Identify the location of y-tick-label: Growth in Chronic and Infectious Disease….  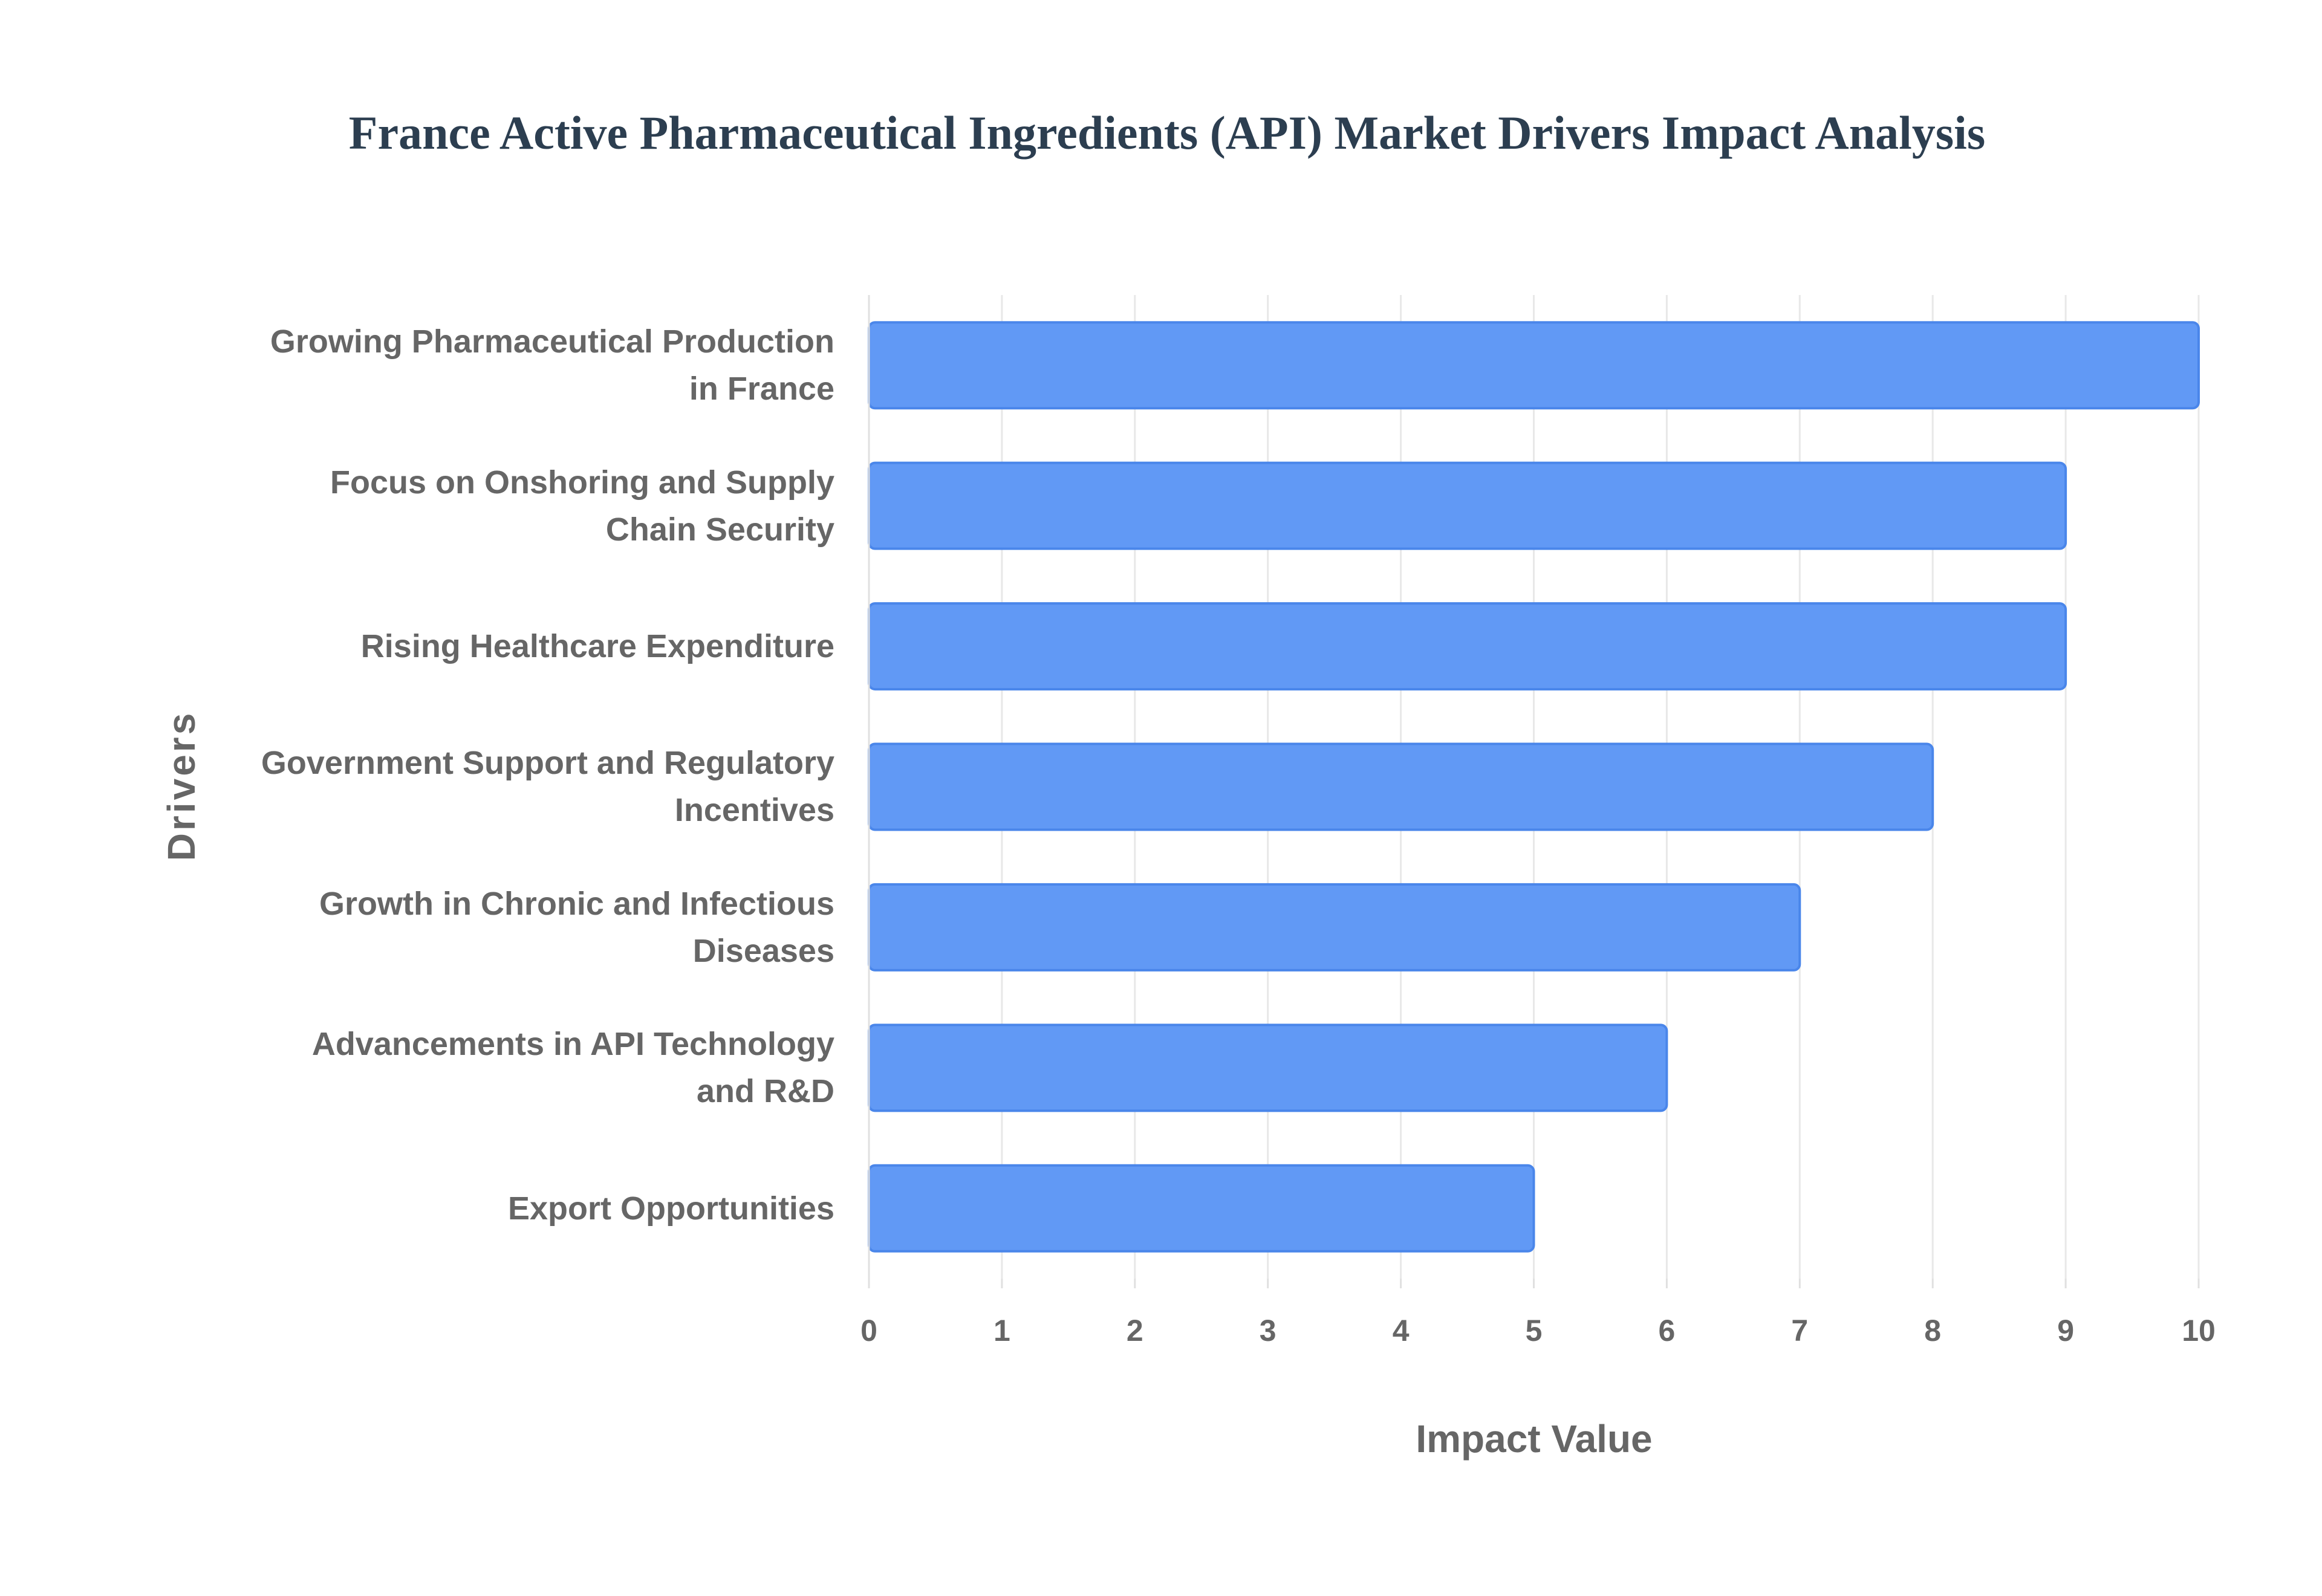
(576, 927).